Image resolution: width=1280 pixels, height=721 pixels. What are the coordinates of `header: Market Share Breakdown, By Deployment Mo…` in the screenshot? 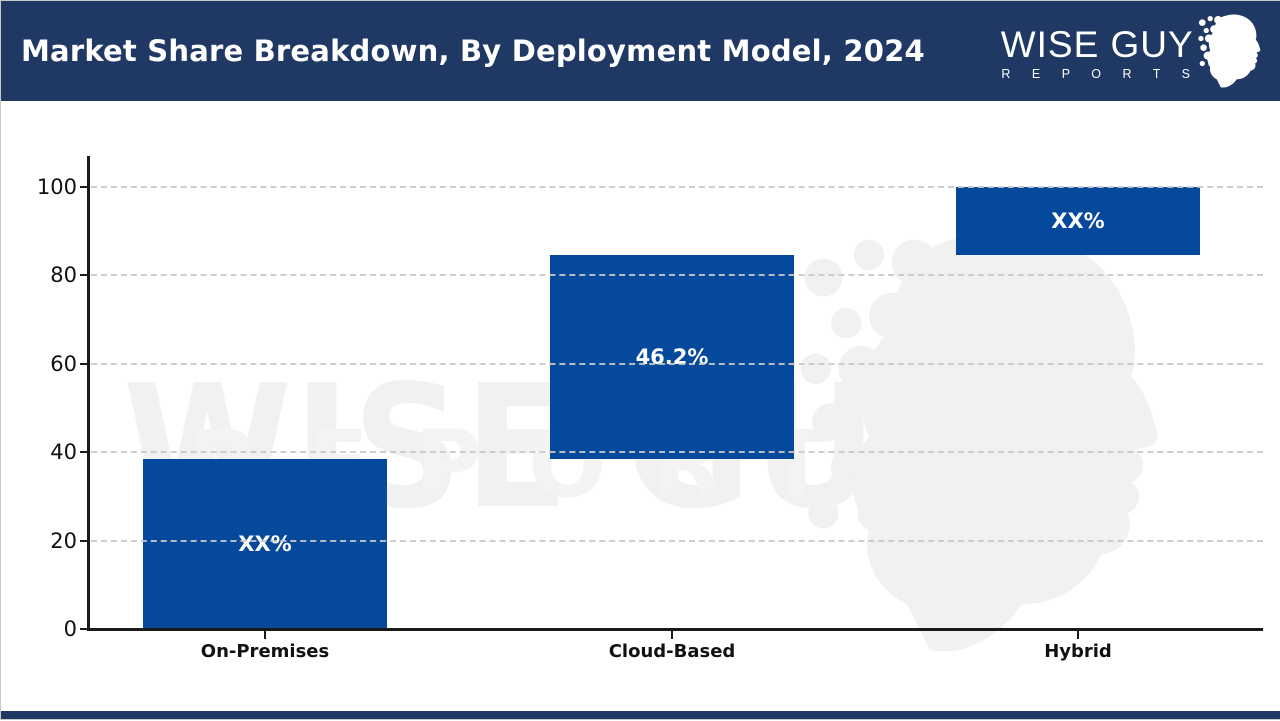 It's located at (640, 51).